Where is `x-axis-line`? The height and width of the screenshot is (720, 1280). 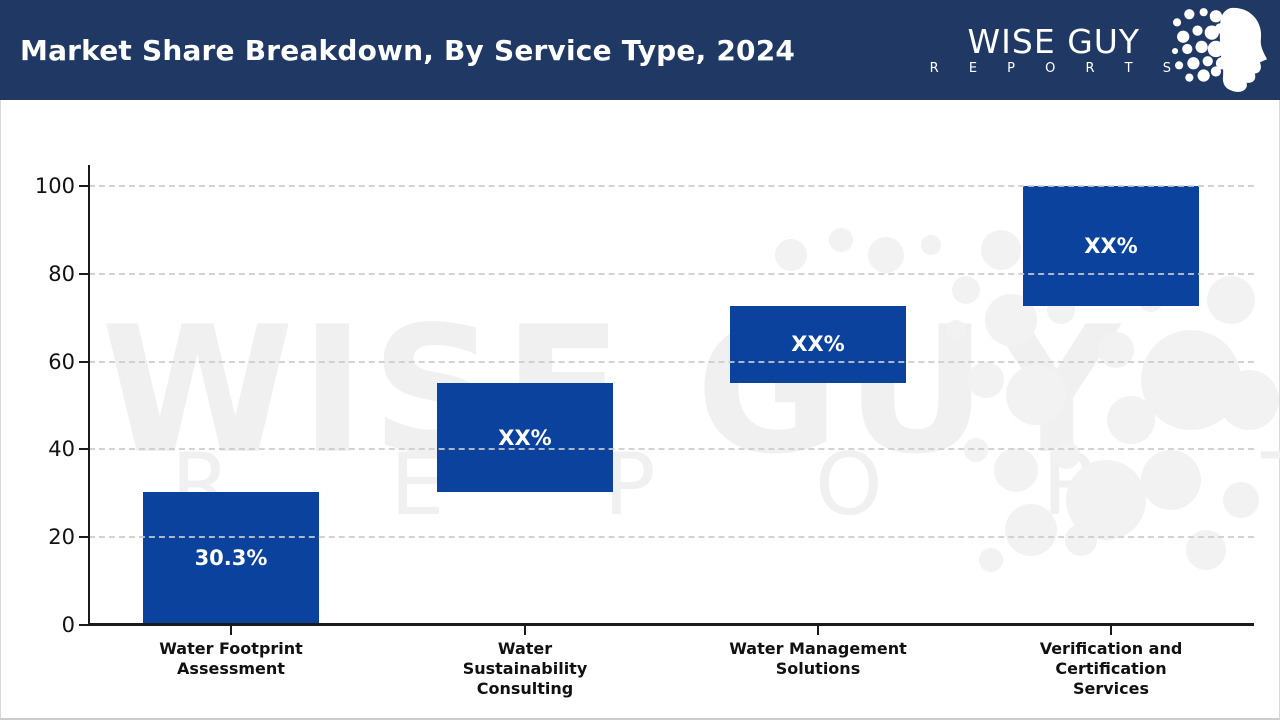
x-axis-line is located at coordinates (671, 624).